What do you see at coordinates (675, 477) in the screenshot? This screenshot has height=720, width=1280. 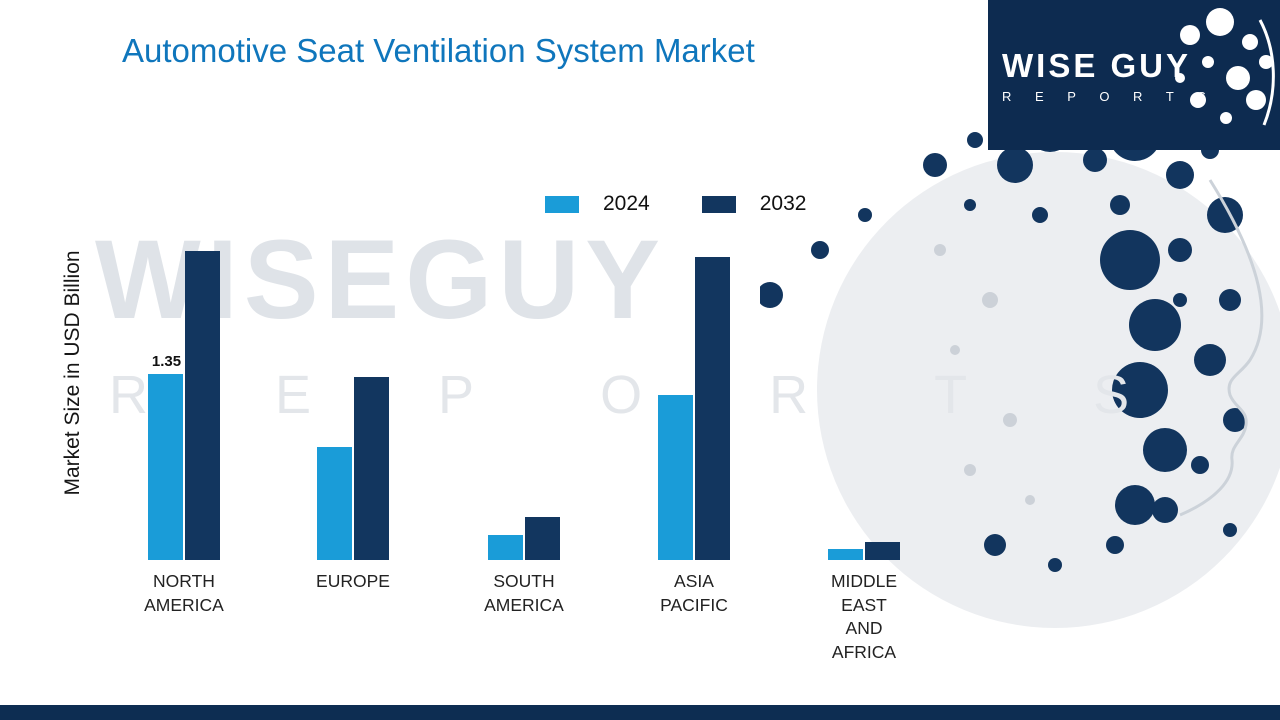 I see `bar-2024-asia-pacific` at bounding box center [675, 477].